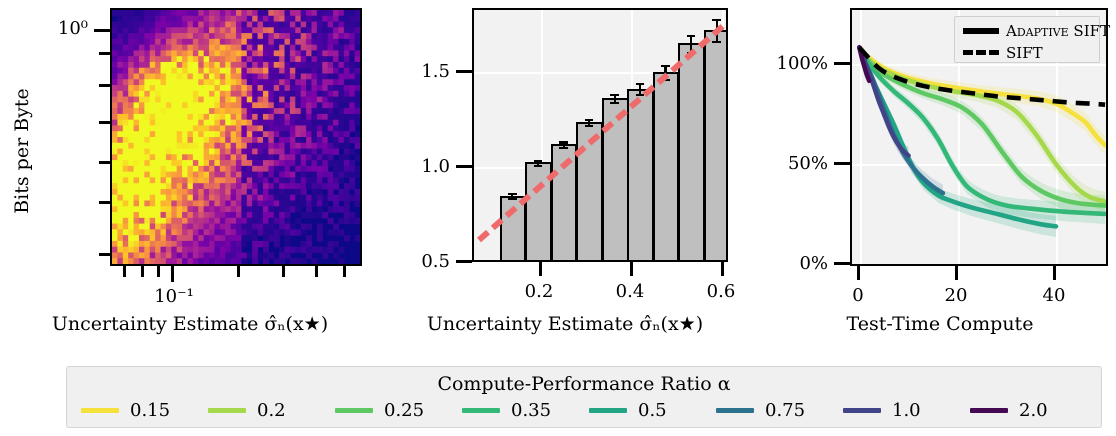 The width and height of the screenshot is (1116, 436). I want to click on panel2-ytick-label: 0.5, so click(435, 261).